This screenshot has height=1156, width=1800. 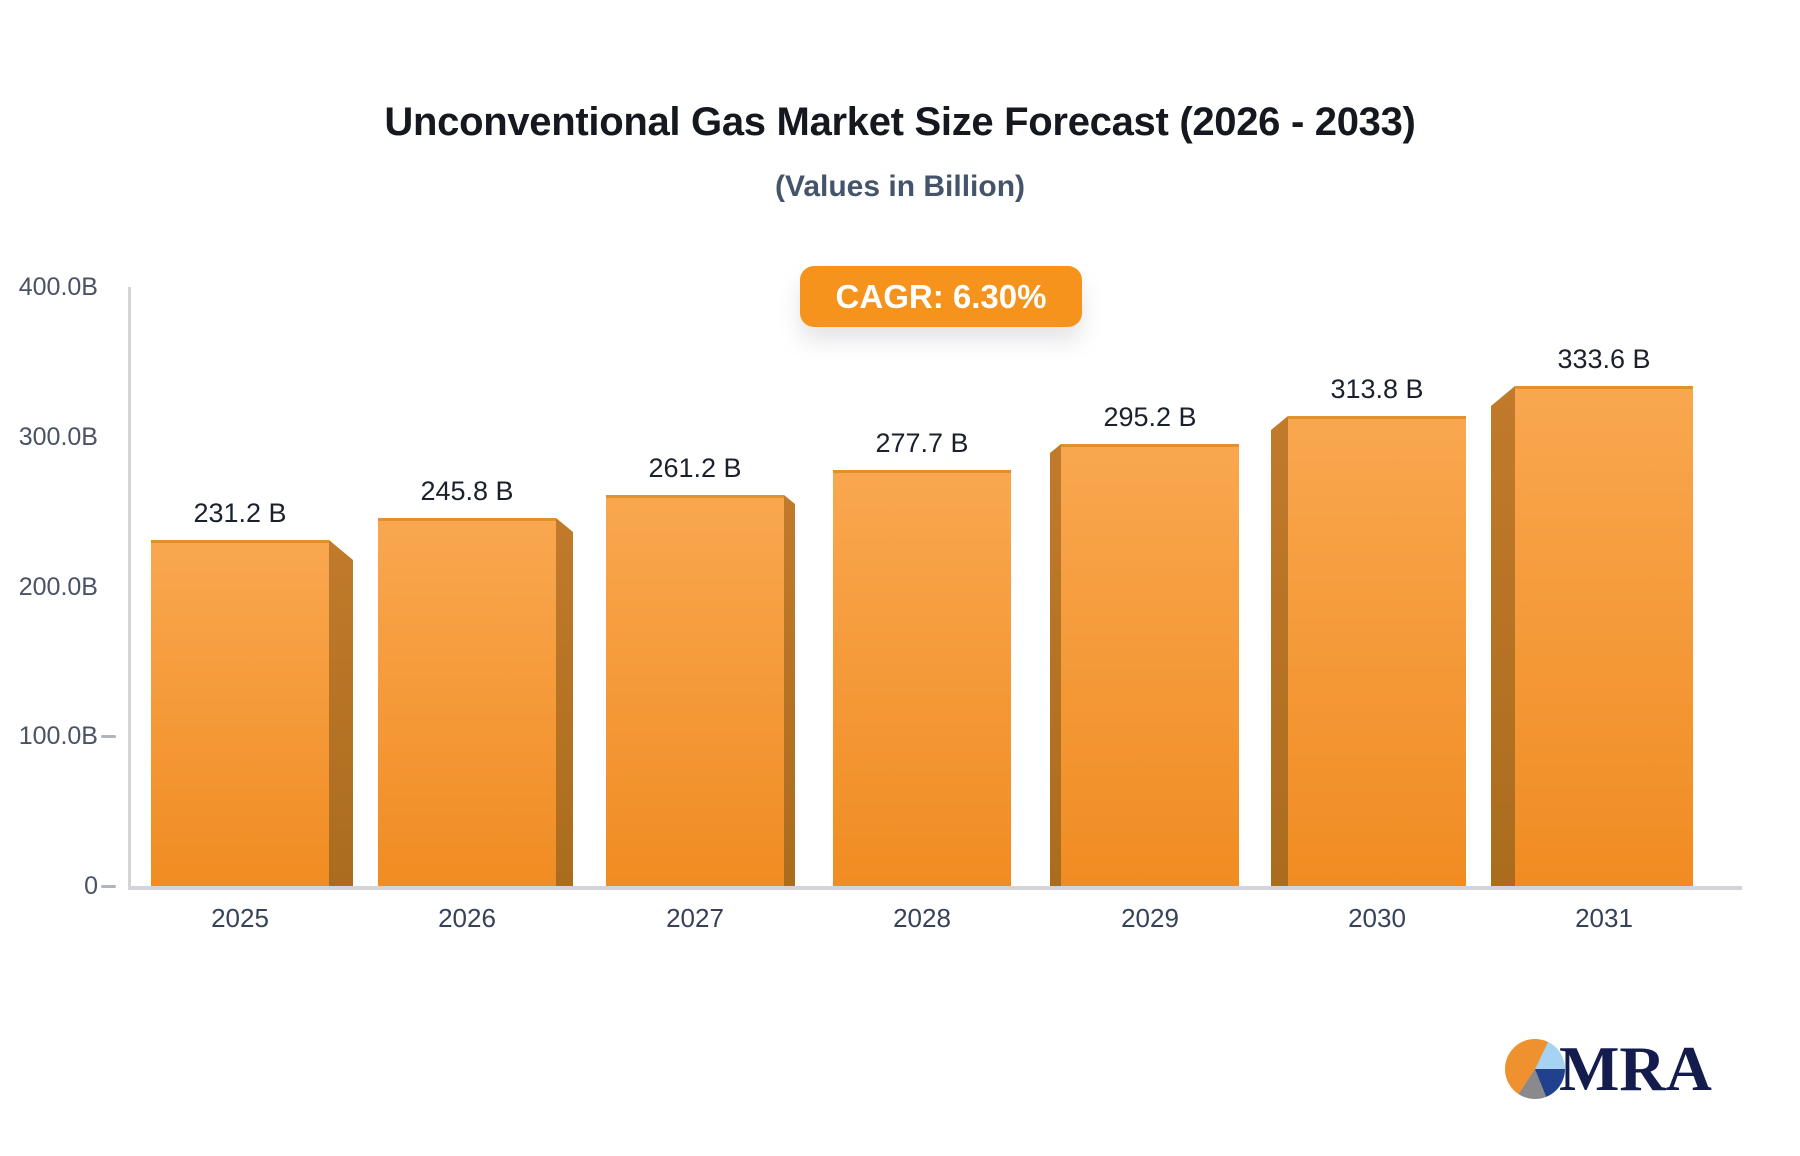 What do you see at coordinates (941, 296) in the screenshot?
I see `cagr-badge: CAGR: 6.30%` at bounding box center [941, 296].